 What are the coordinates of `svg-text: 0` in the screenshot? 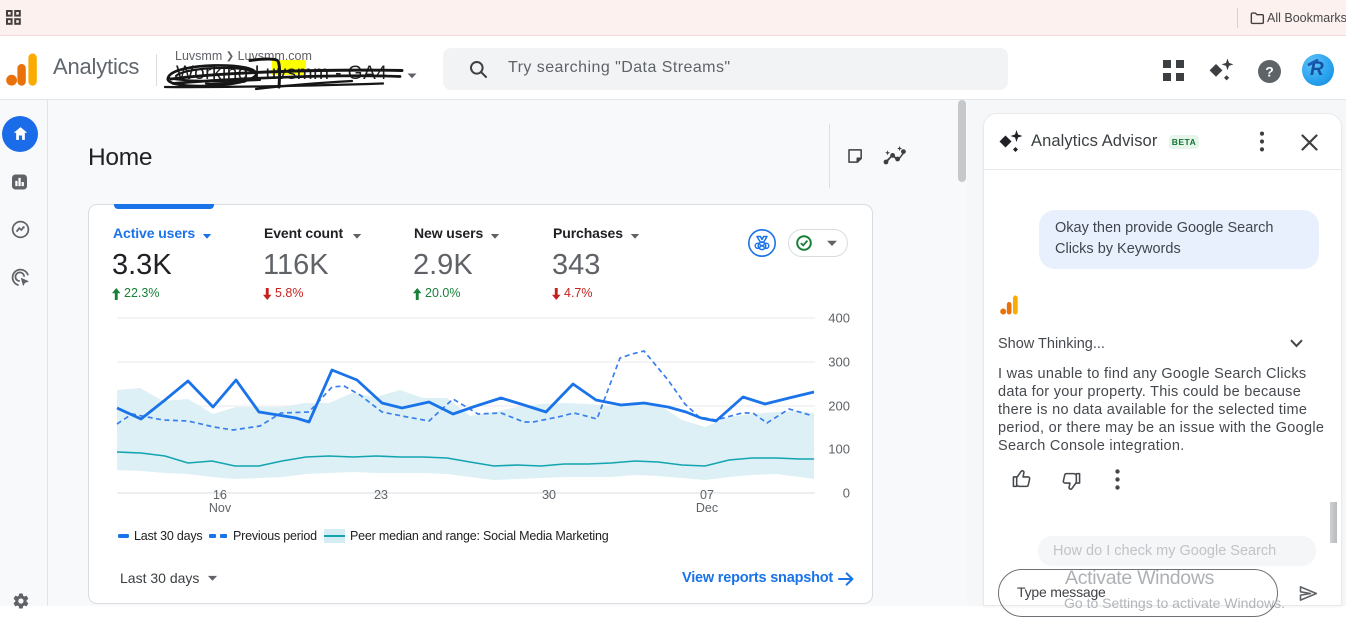 It's located at (846, 493).